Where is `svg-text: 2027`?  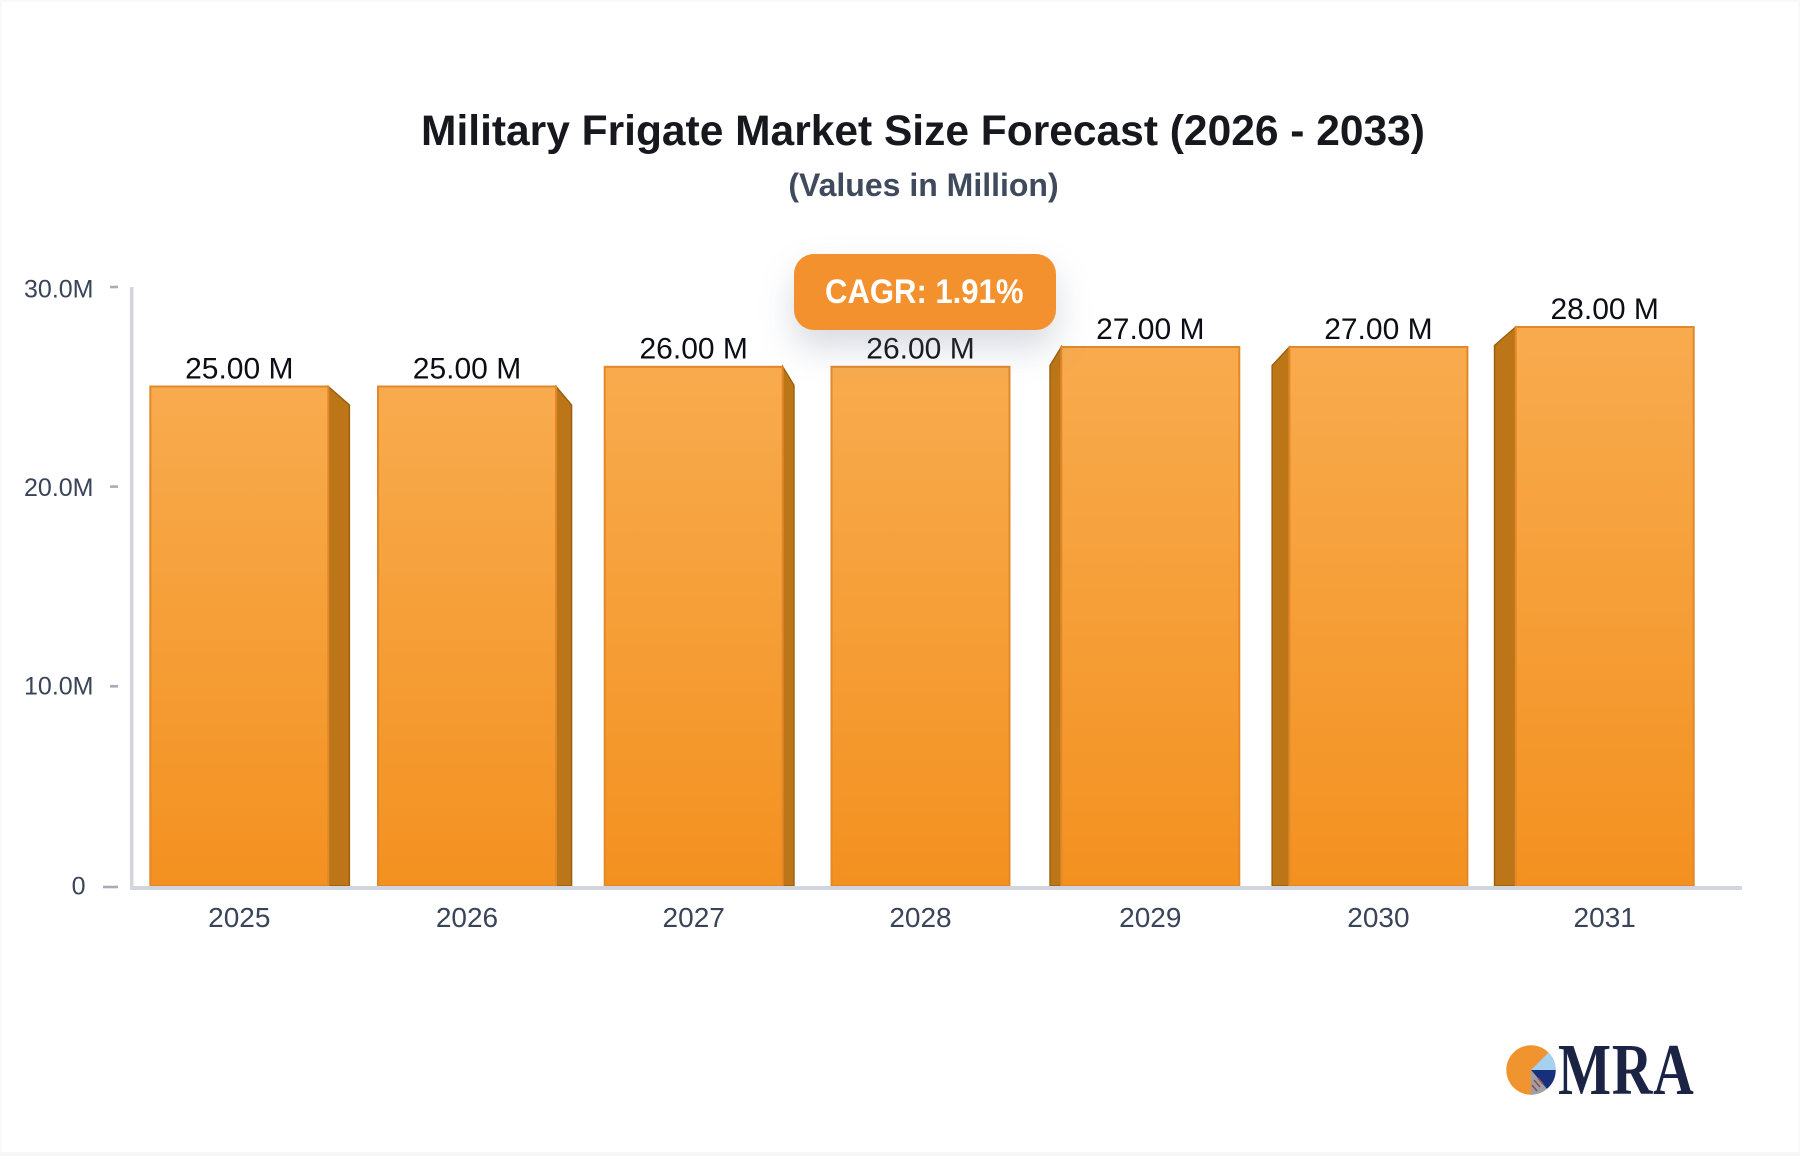
svg-text: 2027 is located at coordinates (694, 917).